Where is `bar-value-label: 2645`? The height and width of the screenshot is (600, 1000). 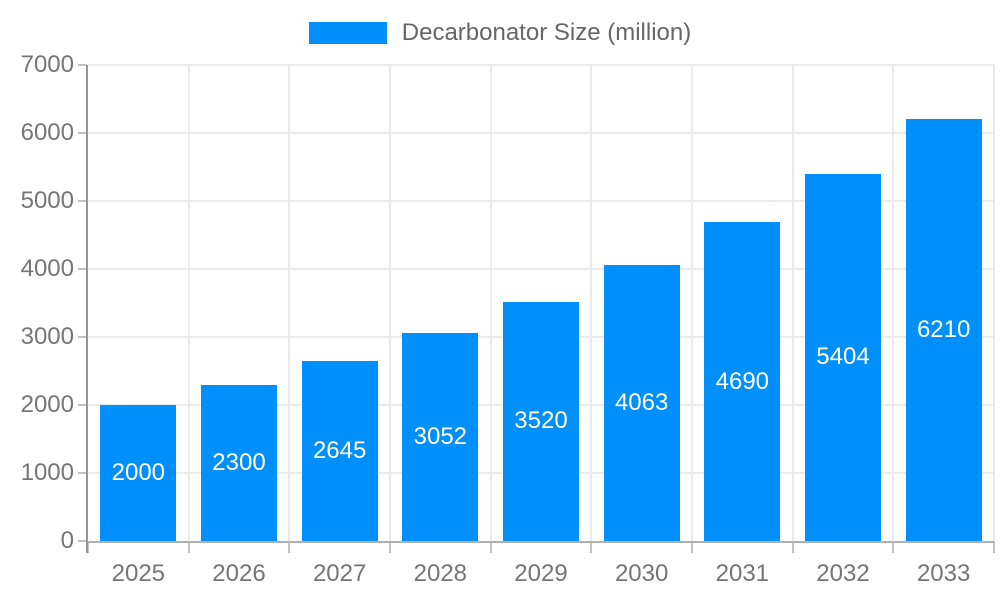 bar-value-label: 2645 is located at coordinates (339, 451).